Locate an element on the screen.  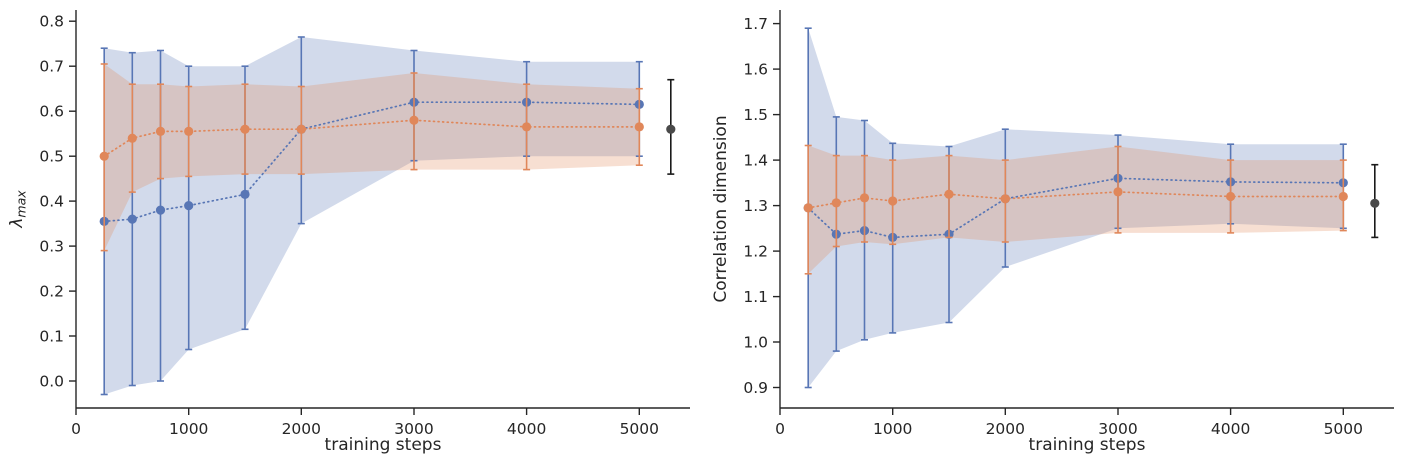
svg-text: 1.7 is located at coordinates (755, 24).